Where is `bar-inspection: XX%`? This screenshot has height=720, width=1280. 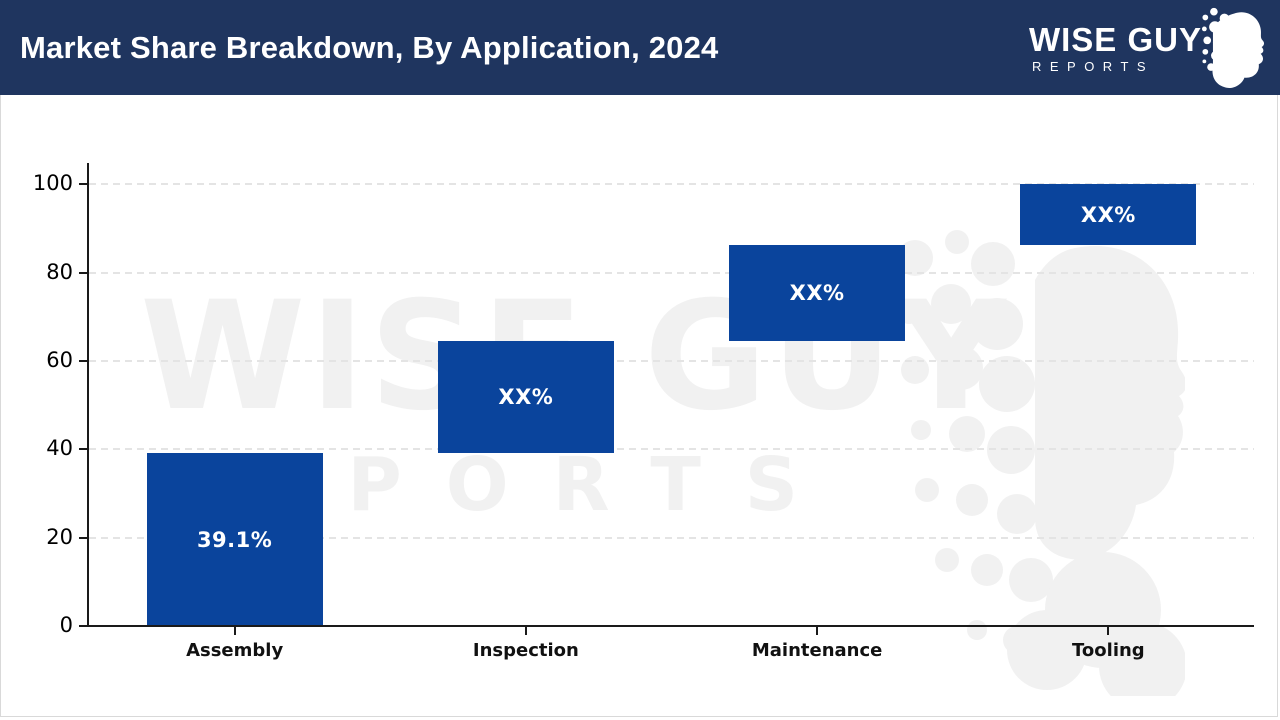
bar-inspection: XX% is located at coordinates (525, 397).